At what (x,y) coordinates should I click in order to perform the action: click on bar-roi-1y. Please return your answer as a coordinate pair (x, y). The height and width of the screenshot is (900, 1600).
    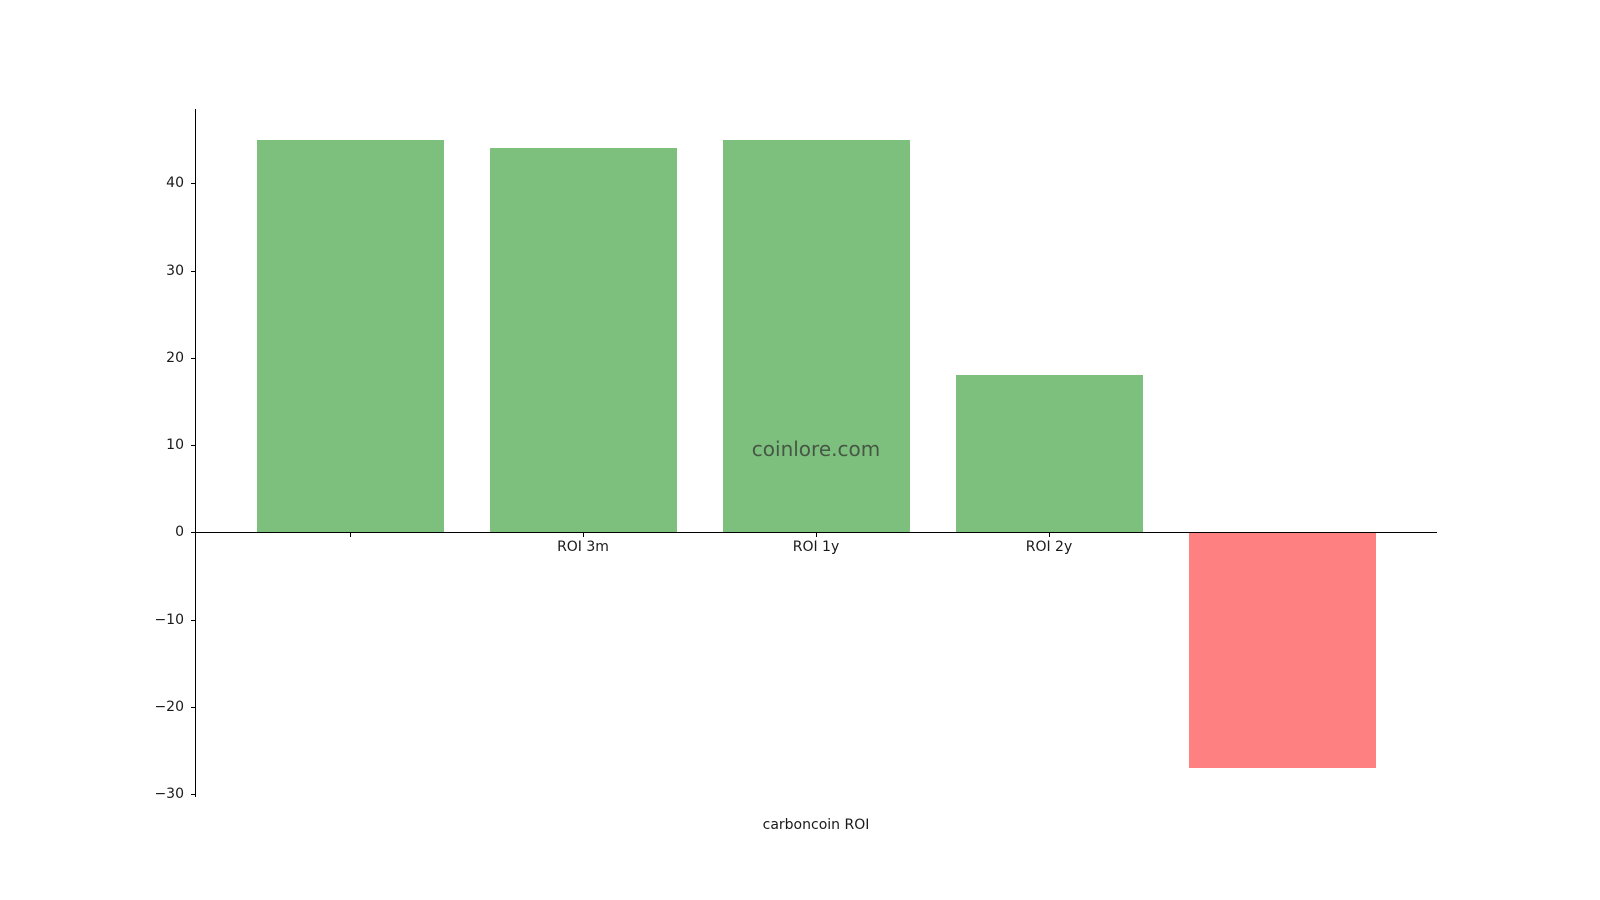
    Looking at the image, I should click on (816, 336).